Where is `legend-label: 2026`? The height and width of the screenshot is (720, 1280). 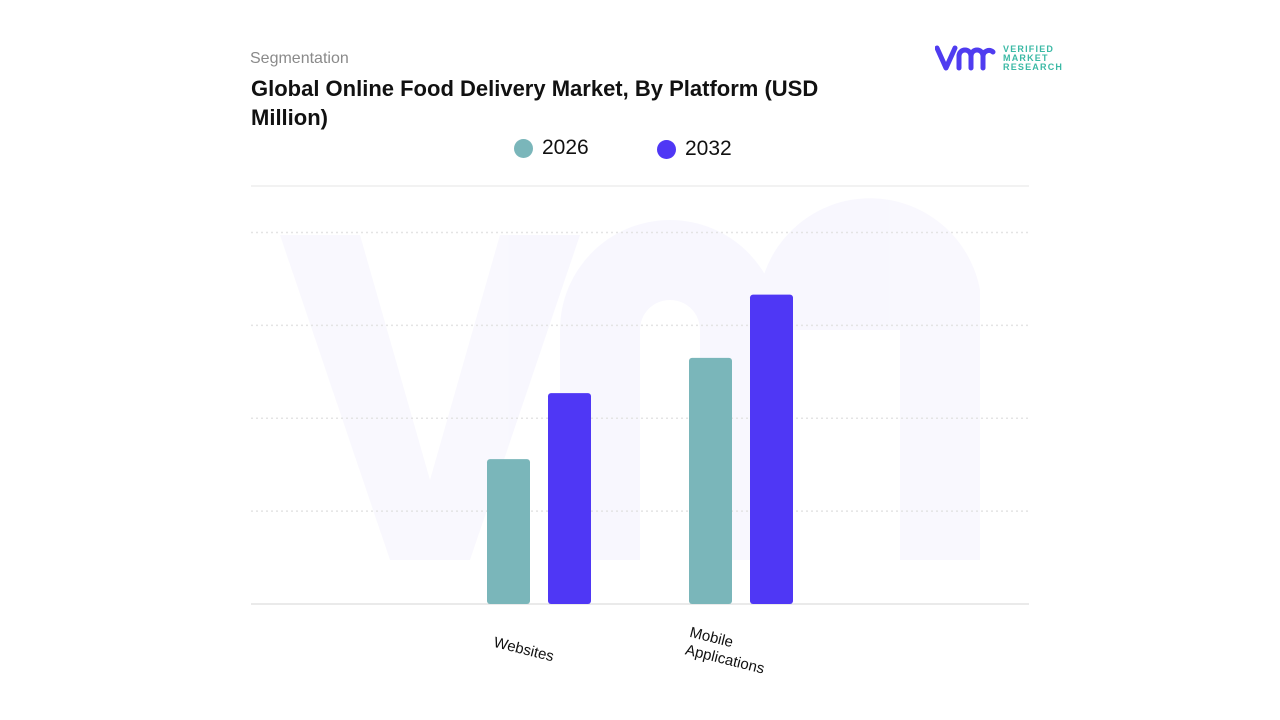 legend-label: 2026 is located at coordinates (565, 147).